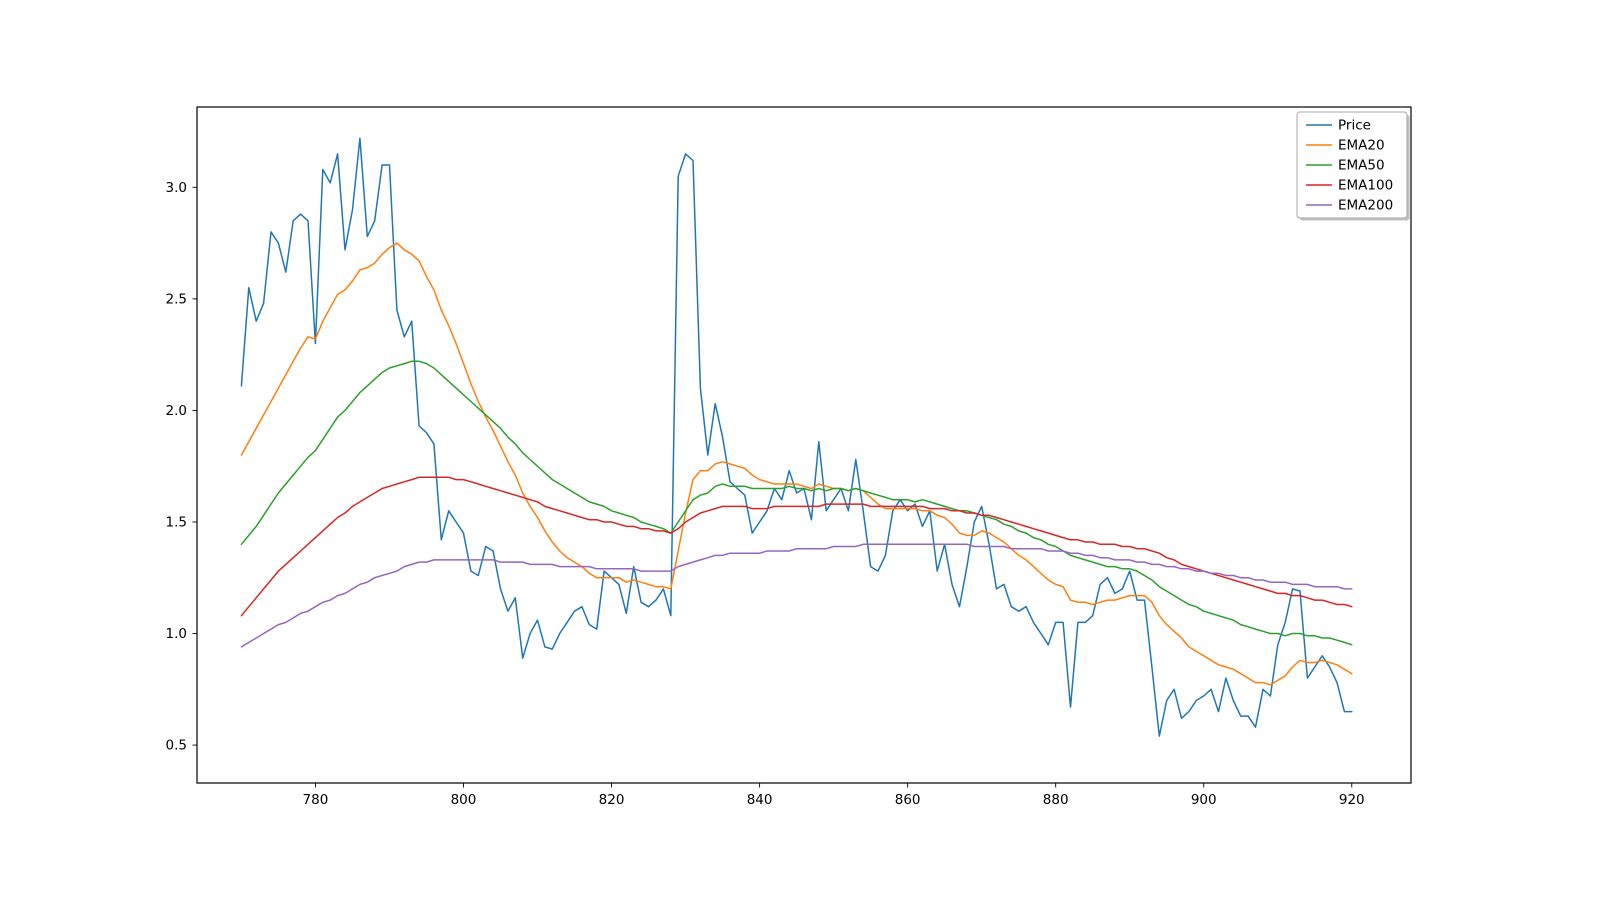 The image size is (1600, 900). I want to click on x-tick-label: 880, so click(1056, 800).